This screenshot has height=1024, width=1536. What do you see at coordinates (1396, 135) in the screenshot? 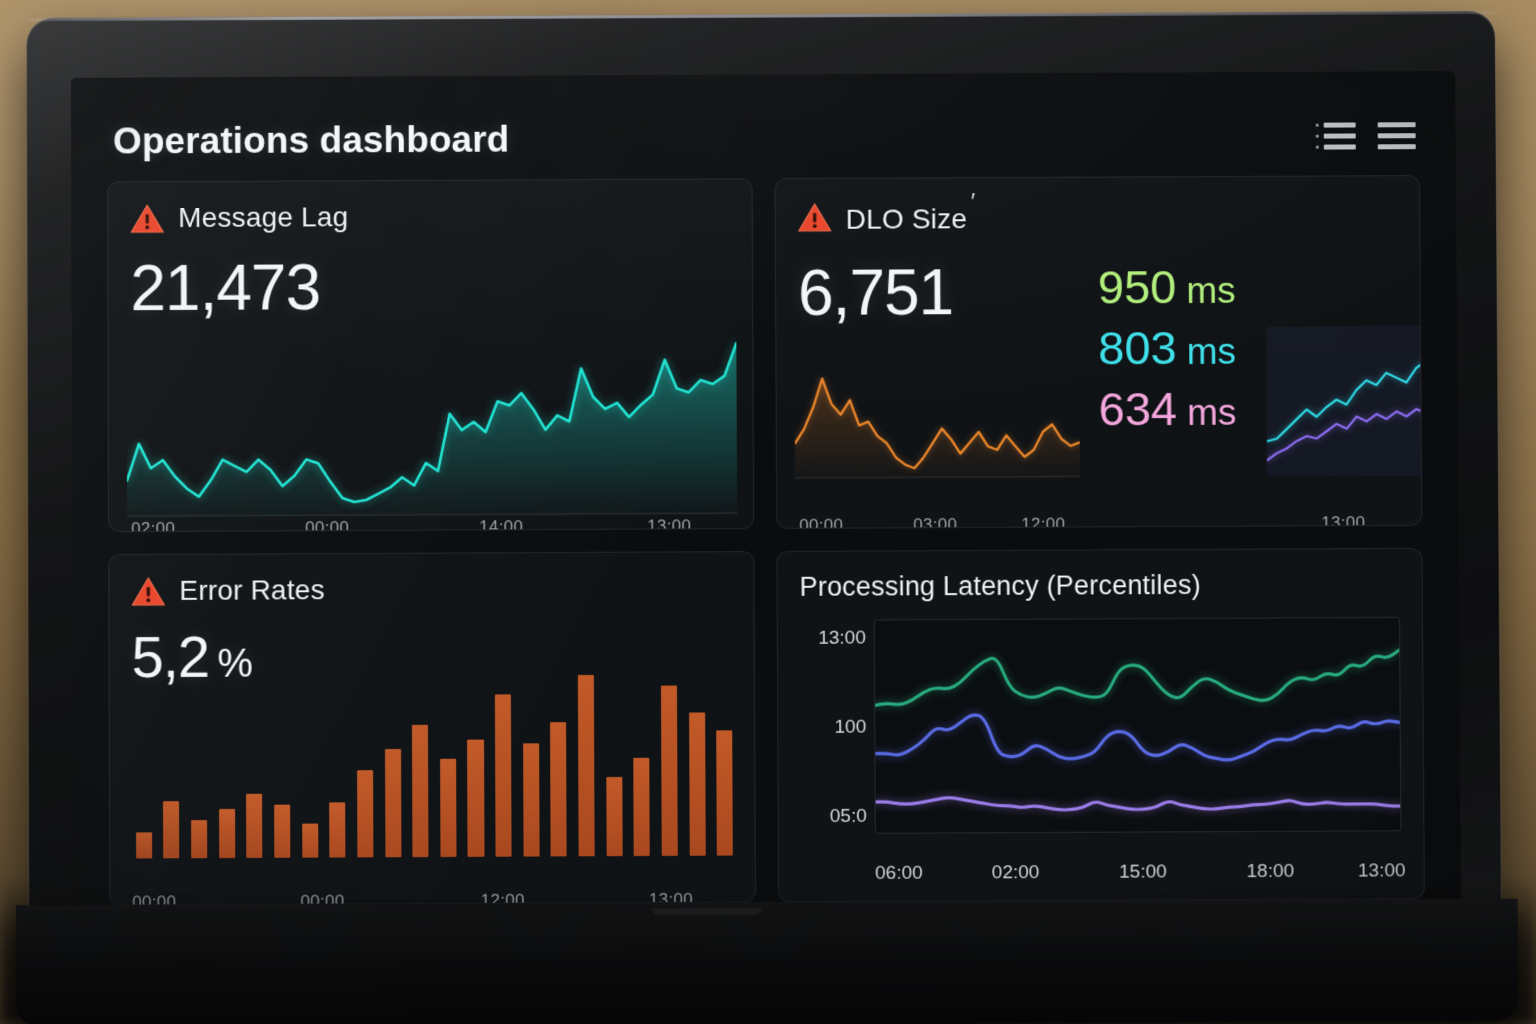
I see `list-lines-icon` at bounding box center [1396, 135].